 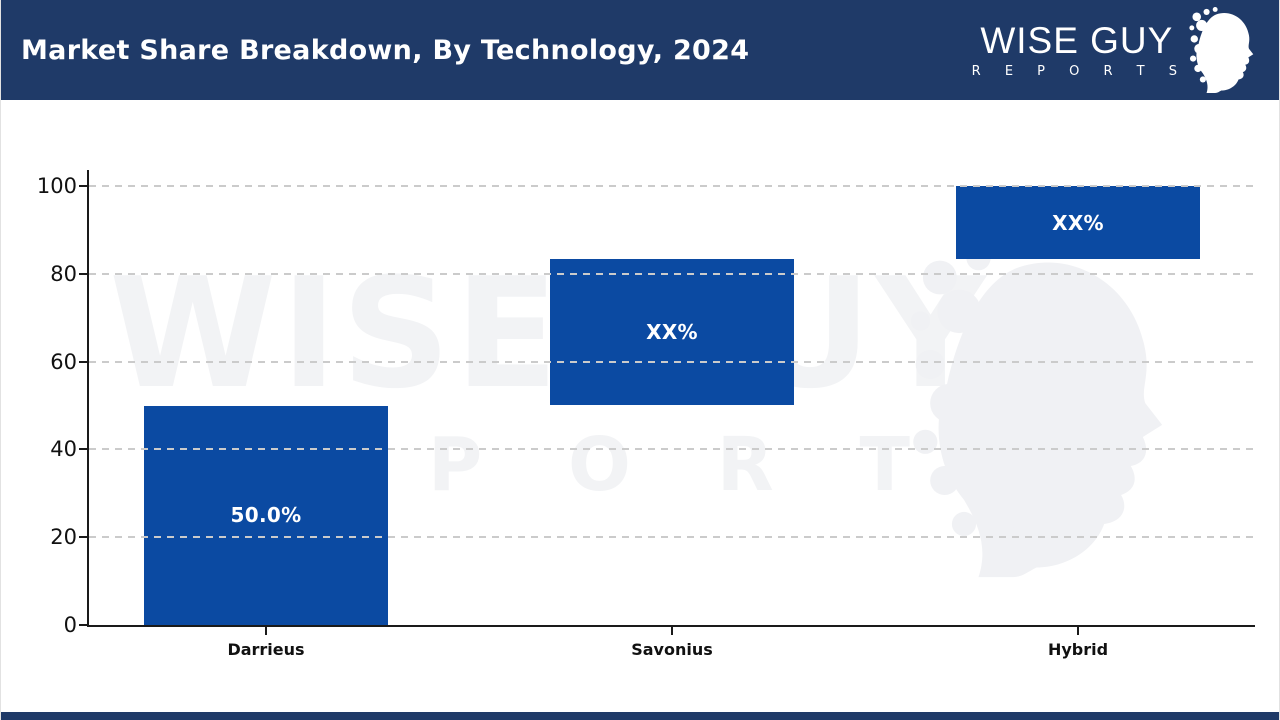 I want to click on brand-subtitle: R E P O R T S, so click(x=1079, y=71).